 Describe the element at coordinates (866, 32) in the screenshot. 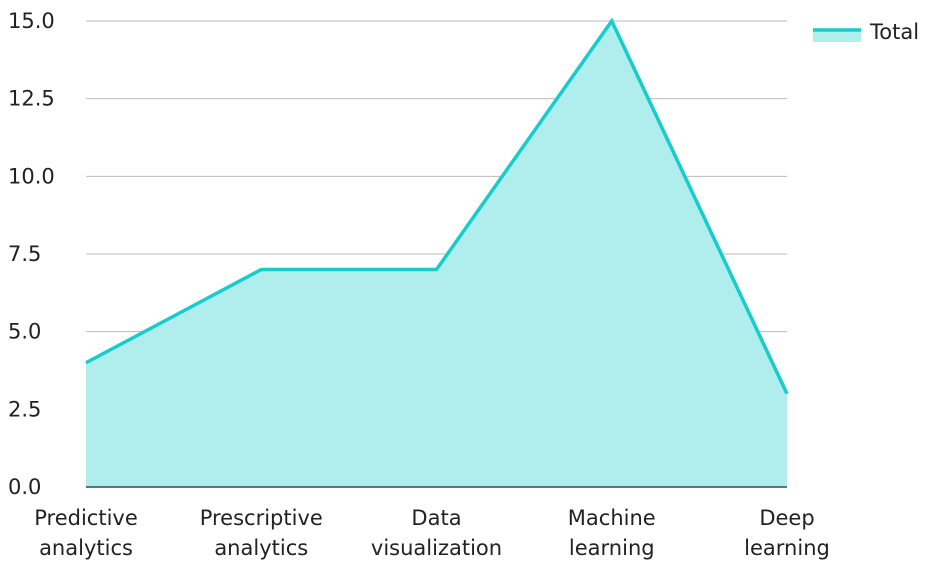

I see `legend: Total` at that location.